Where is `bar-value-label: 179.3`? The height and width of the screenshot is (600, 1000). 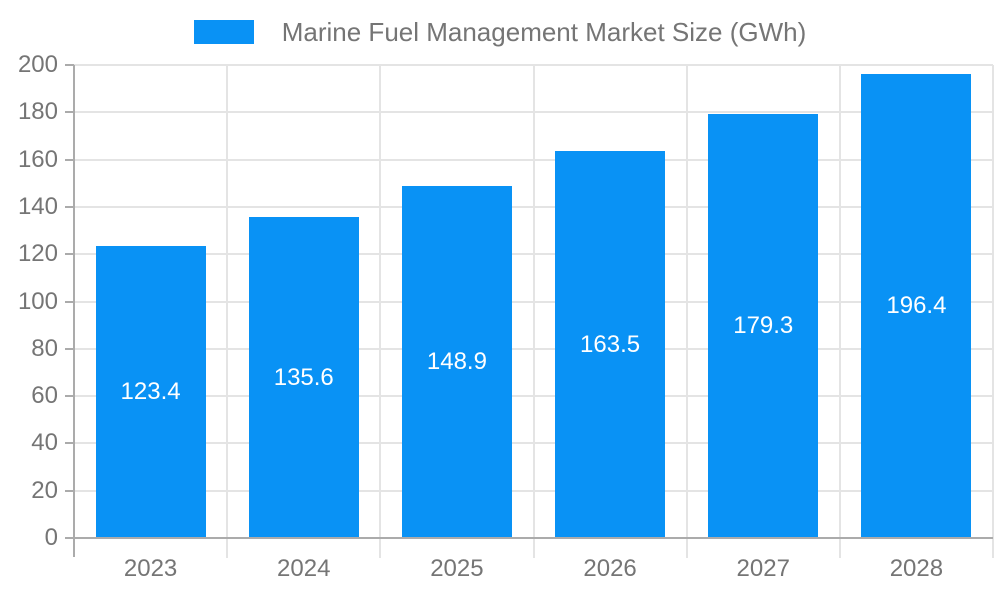 bar-value-label: 179.3 is located at coordinates (763, 325).